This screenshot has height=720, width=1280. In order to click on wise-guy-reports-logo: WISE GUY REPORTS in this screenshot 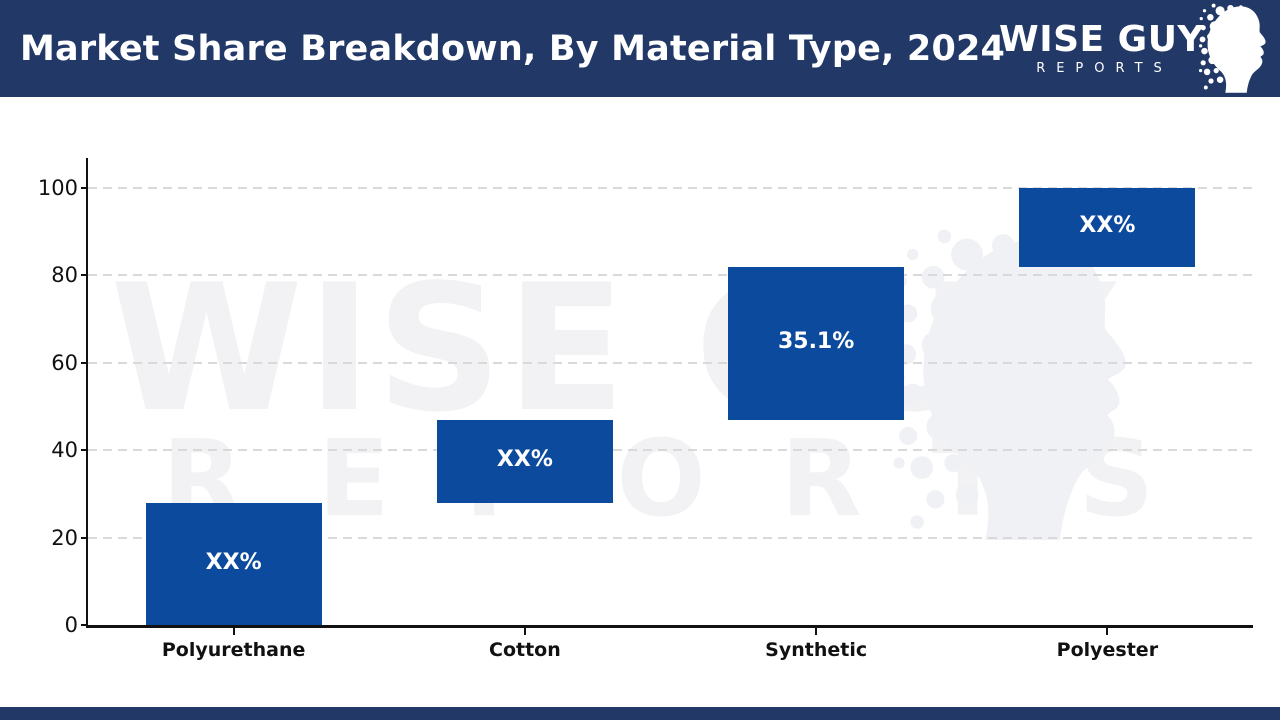, I will do `click(1137, 48)`.